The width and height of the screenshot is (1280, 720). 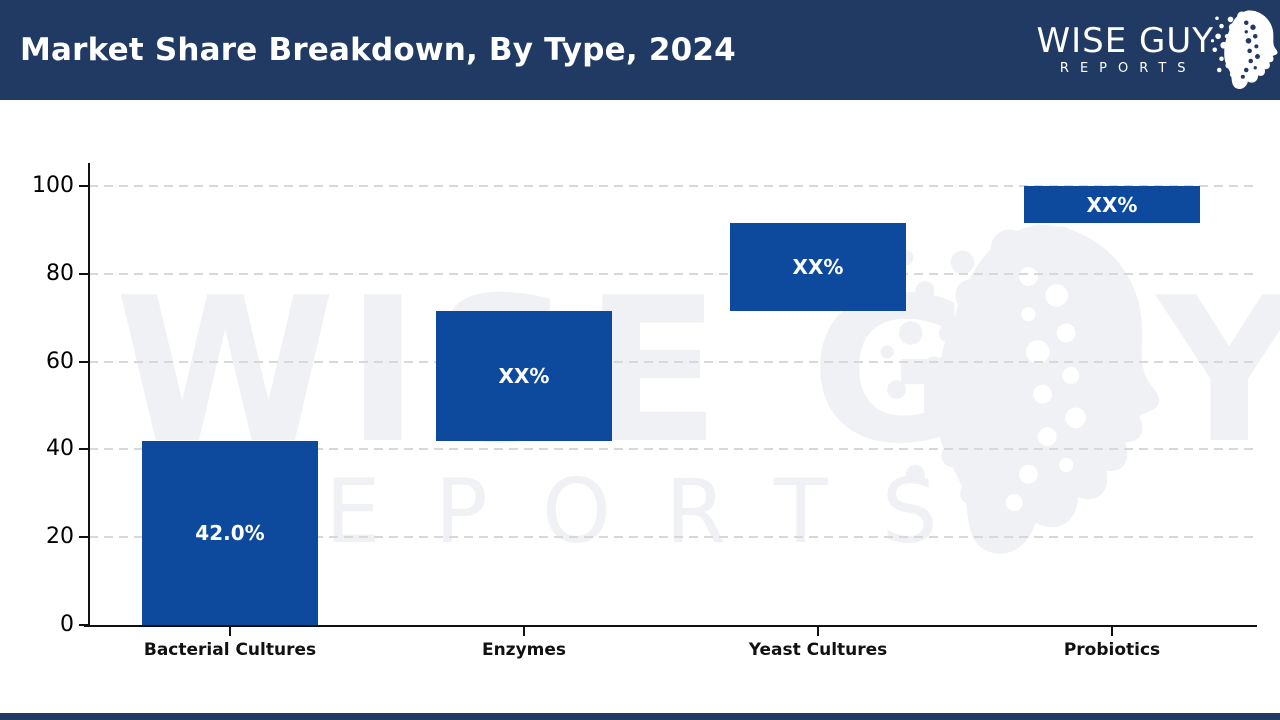 I want to click on bar-value-label: 42.0%, so click(x=230, y=532).